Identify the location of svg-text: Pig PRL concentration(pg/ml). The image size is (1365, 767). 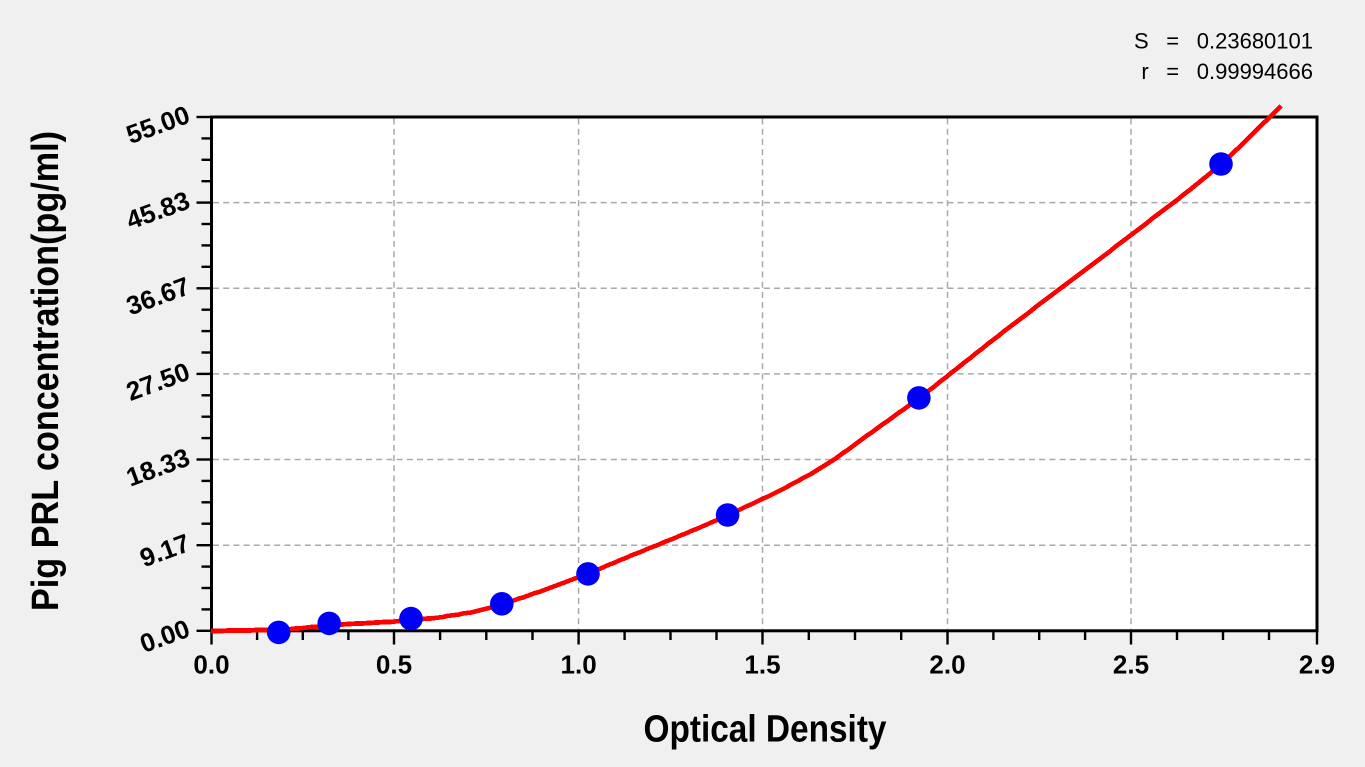
(46, 371).